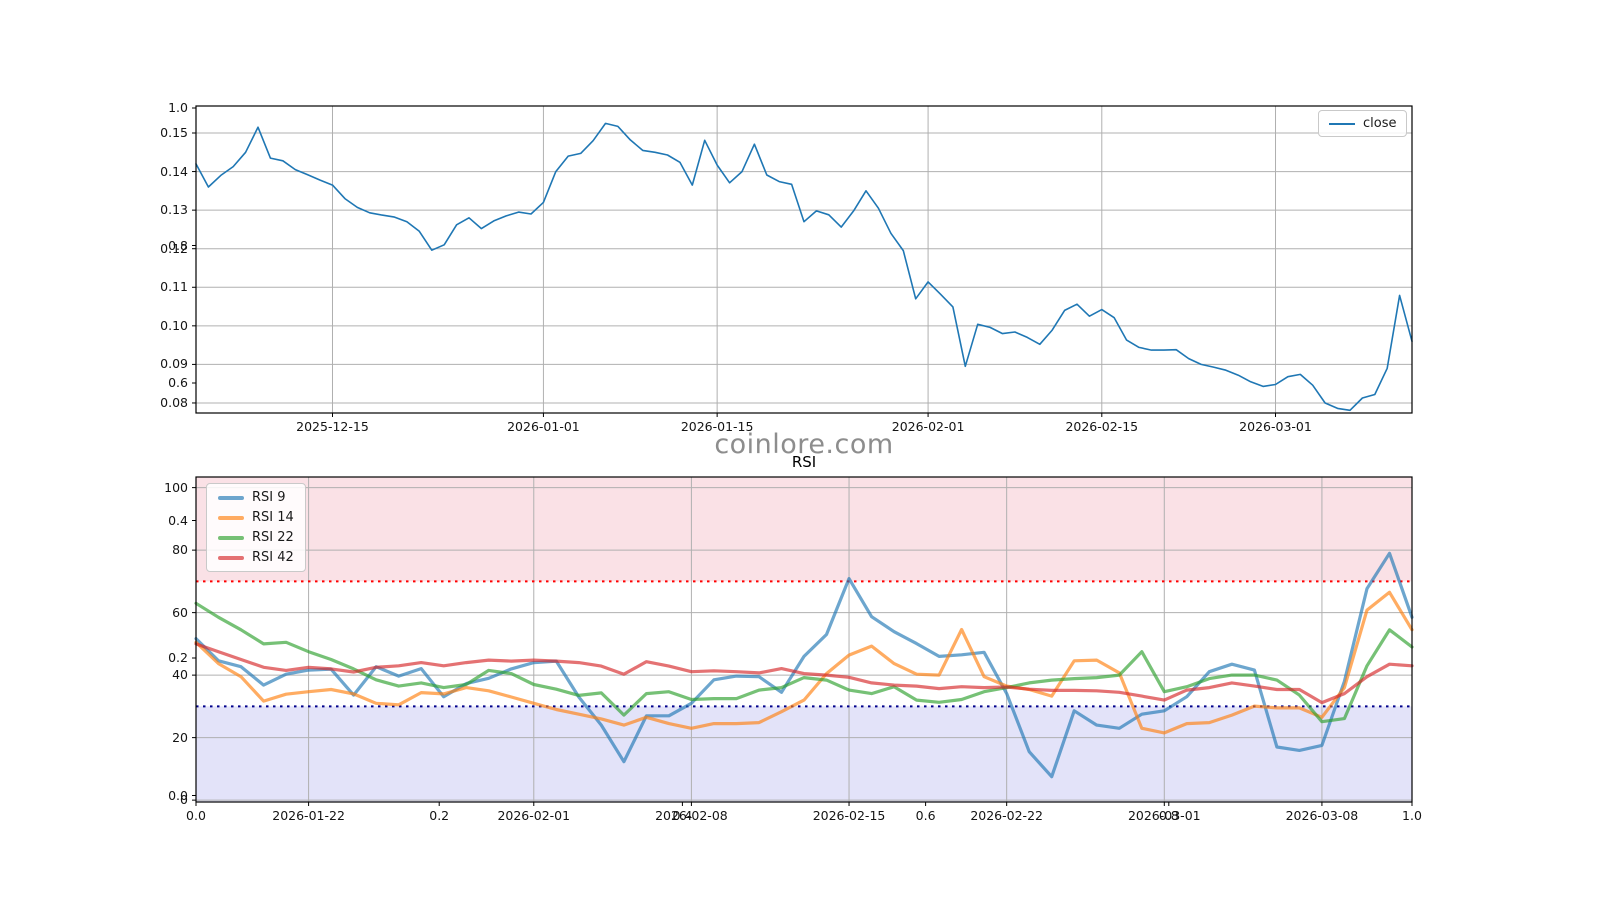  Describe the element at coordinates (231, 517) in the screenshot. I see `rsi14-line-swatch` at that location.